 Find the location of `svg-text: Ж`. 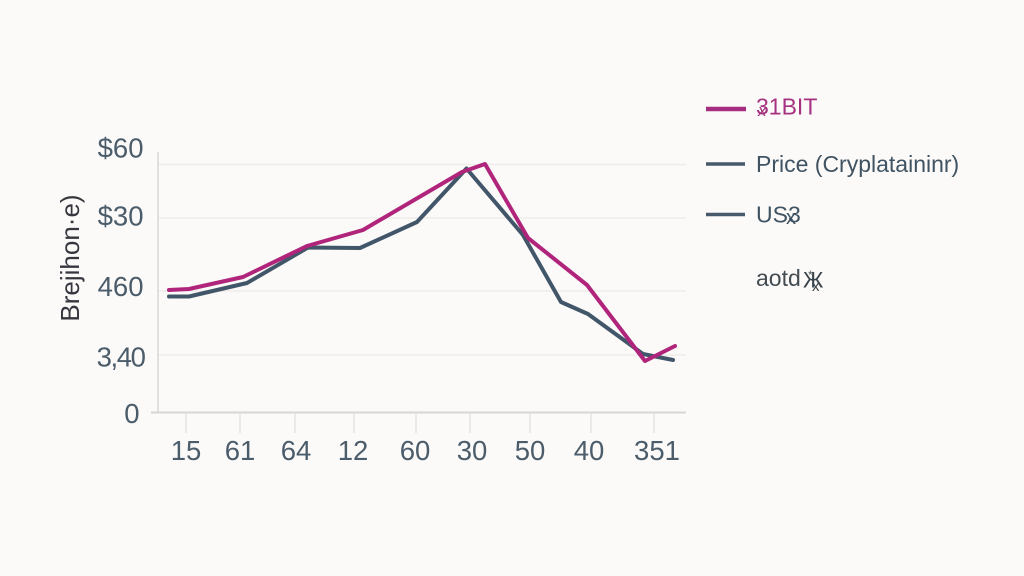

svg-text: Ж is located at coordinates (813, 280).